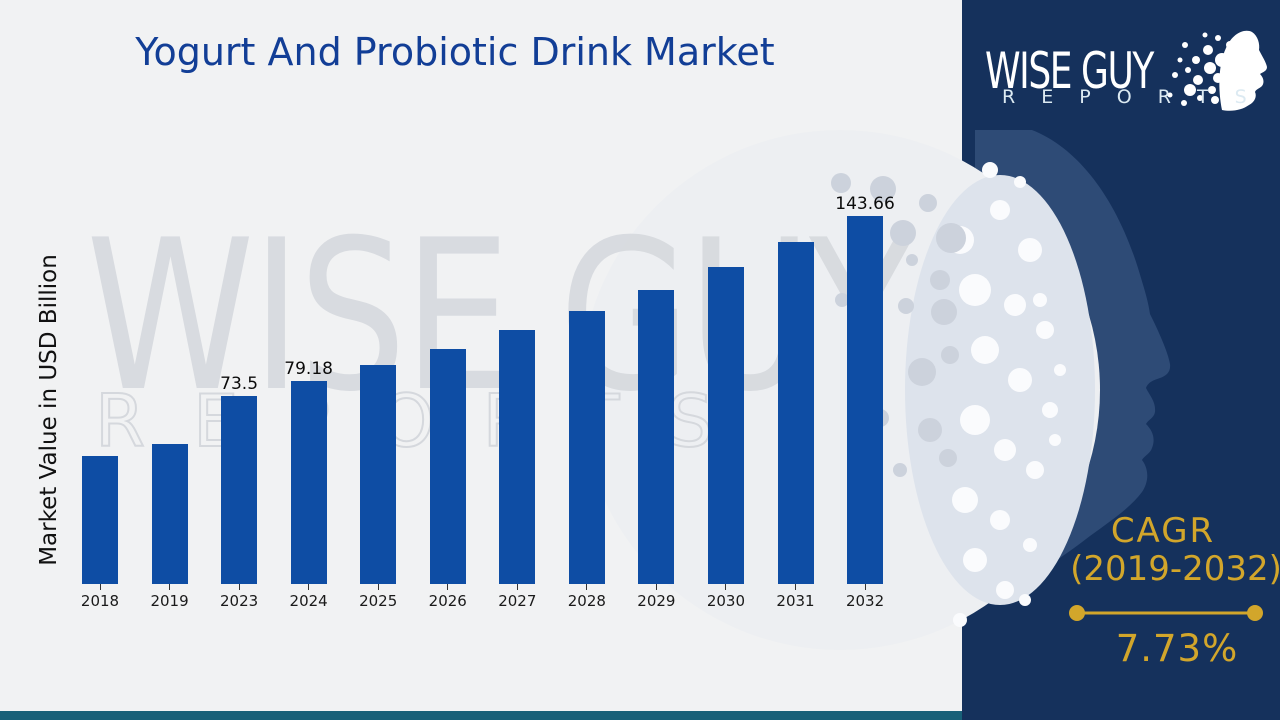 Image resolution: width=1280 pixels, height=720 pixels. Describe the element at coordinates (865, 204) in the screenshot. I see `value-label-2032: 143.66` at that location.